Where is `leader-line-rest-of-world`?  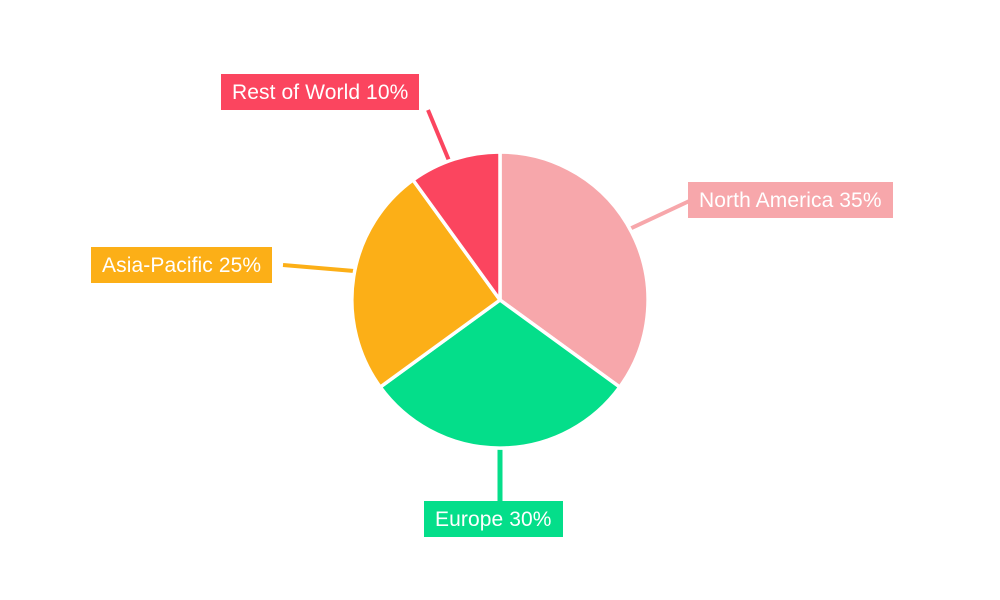
leader-line-rest-of-world is located at coordinates (439, 136).